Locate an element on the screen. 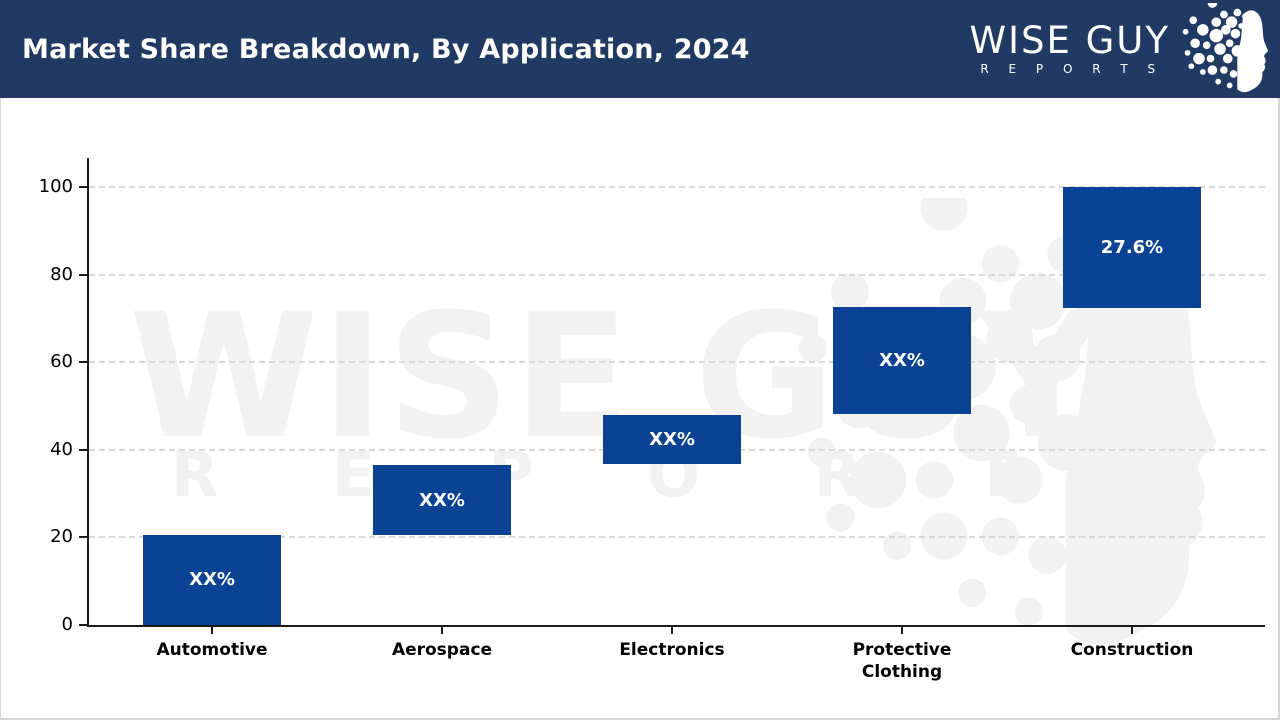 The height and width of the screenshot is (720, 1280). x-category-label-protective-clothing: Protective Clothing is located at coordinates (902, 660).